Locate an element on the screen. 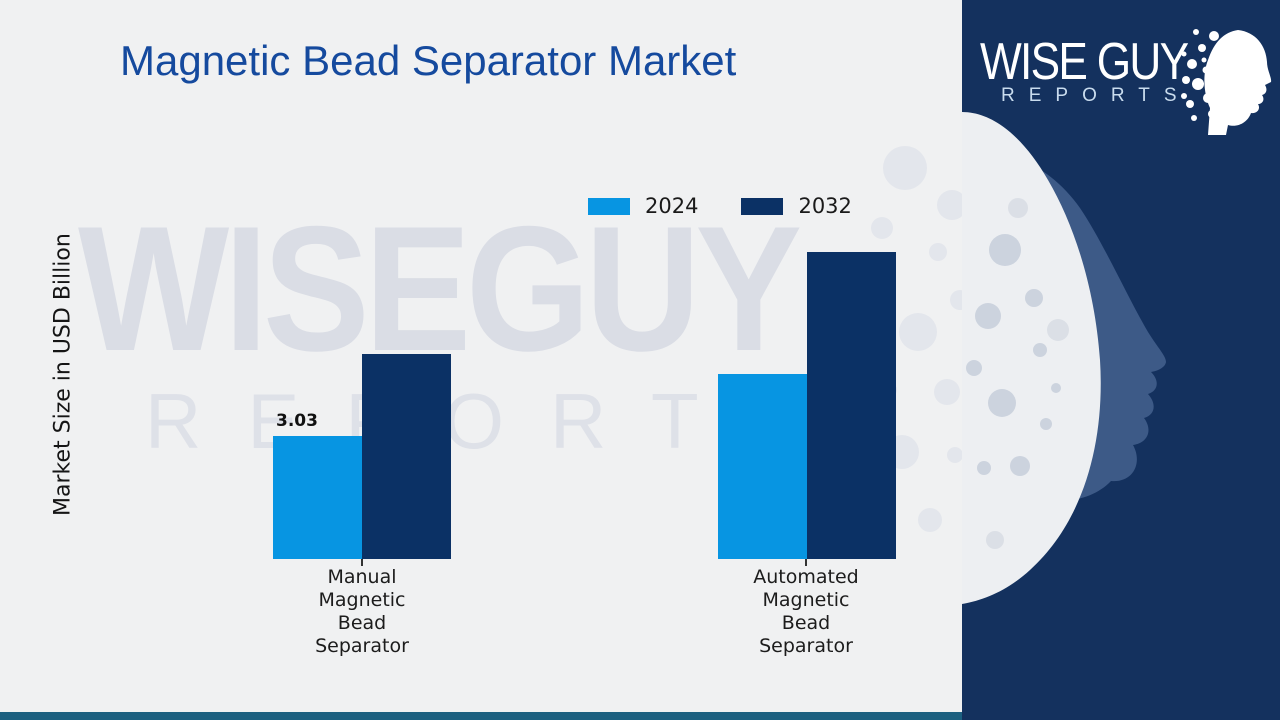 This screenshot has height=720, width=1280. legend-swatch-2024 is located at coordinates (609, 206).